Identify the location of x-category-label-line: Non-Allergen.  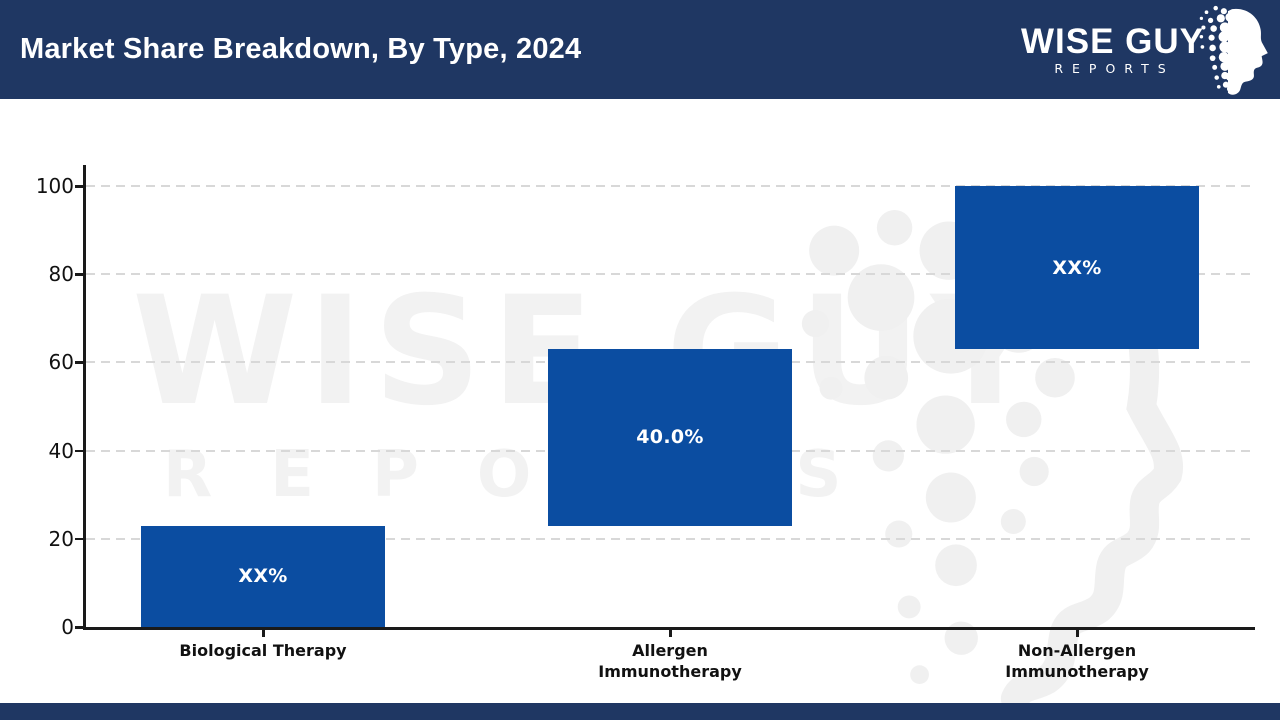
(1077, 650).